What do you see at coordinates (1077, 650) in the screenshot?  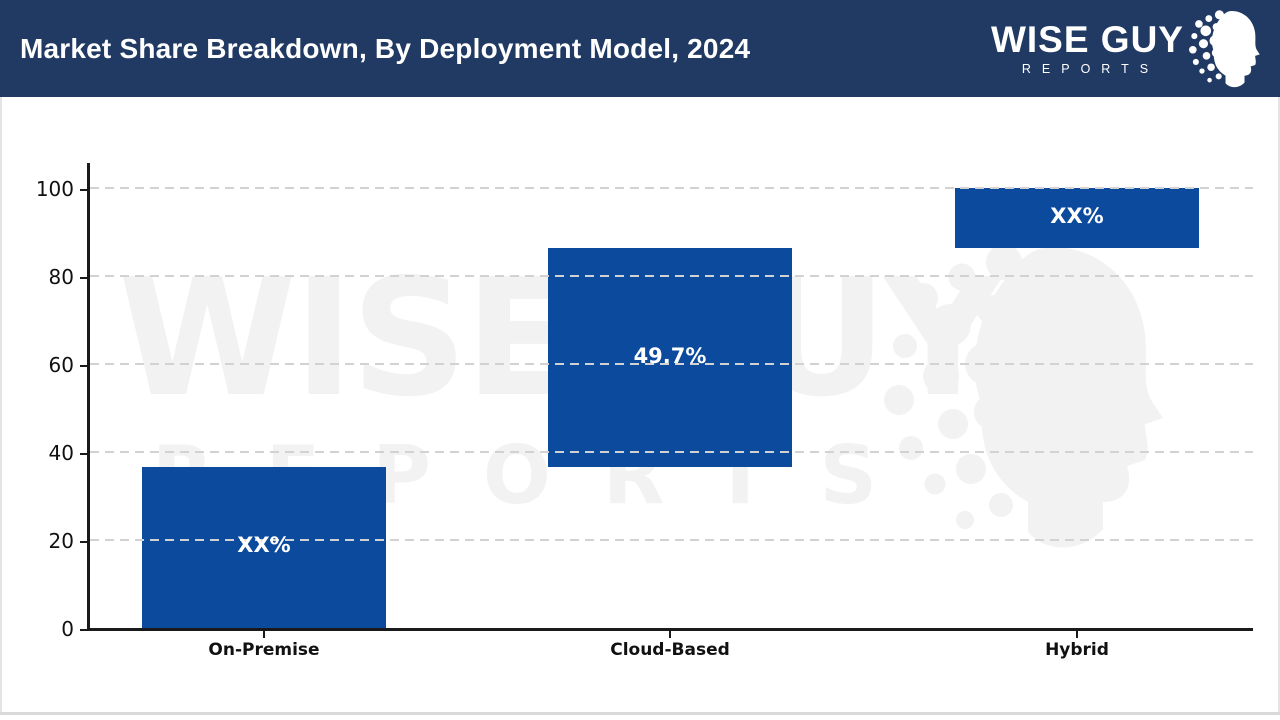 I see `x-axis-label-hybrid: Hybrid` at bounding box center [1077, 650].